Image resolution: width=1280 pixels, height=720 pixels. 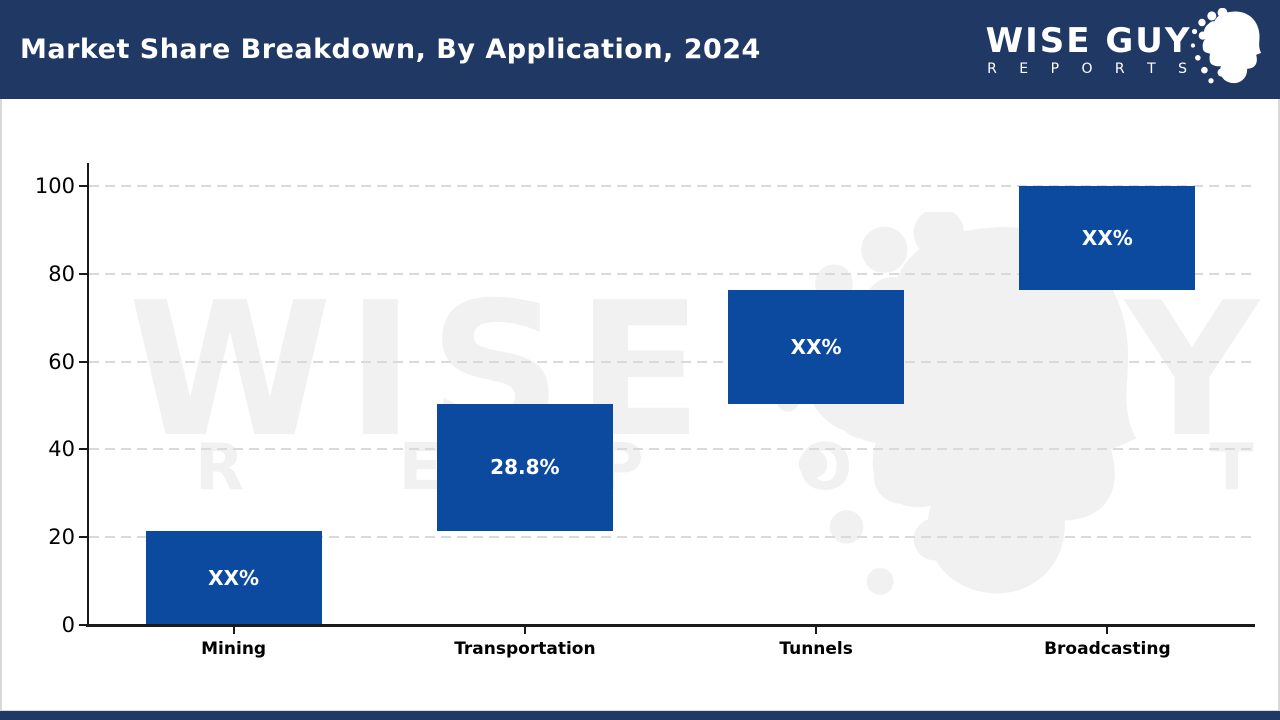 I want to click on y-tick-label-20: 20, so click(x=61, y=537).